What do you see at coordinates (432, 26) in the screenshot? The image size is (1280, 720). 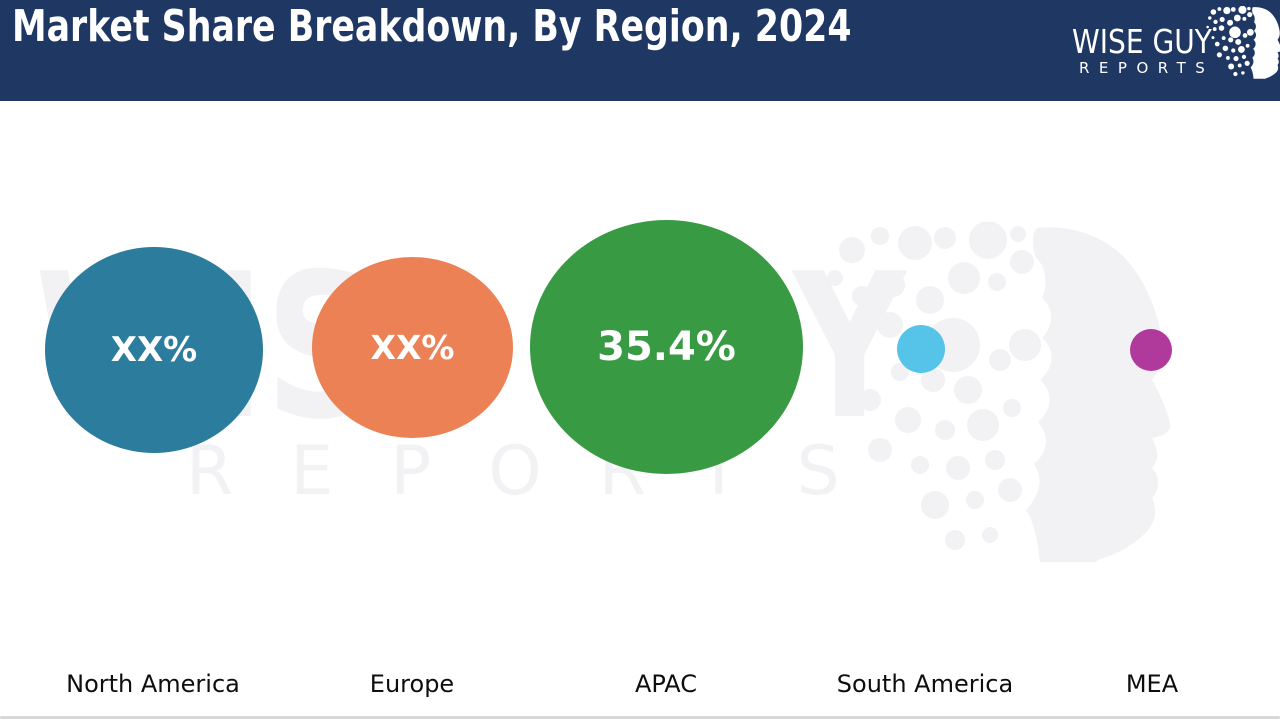 I see `page-title: Market Share Breakdown, By Region, 2024` at bounding box center [432, 26].